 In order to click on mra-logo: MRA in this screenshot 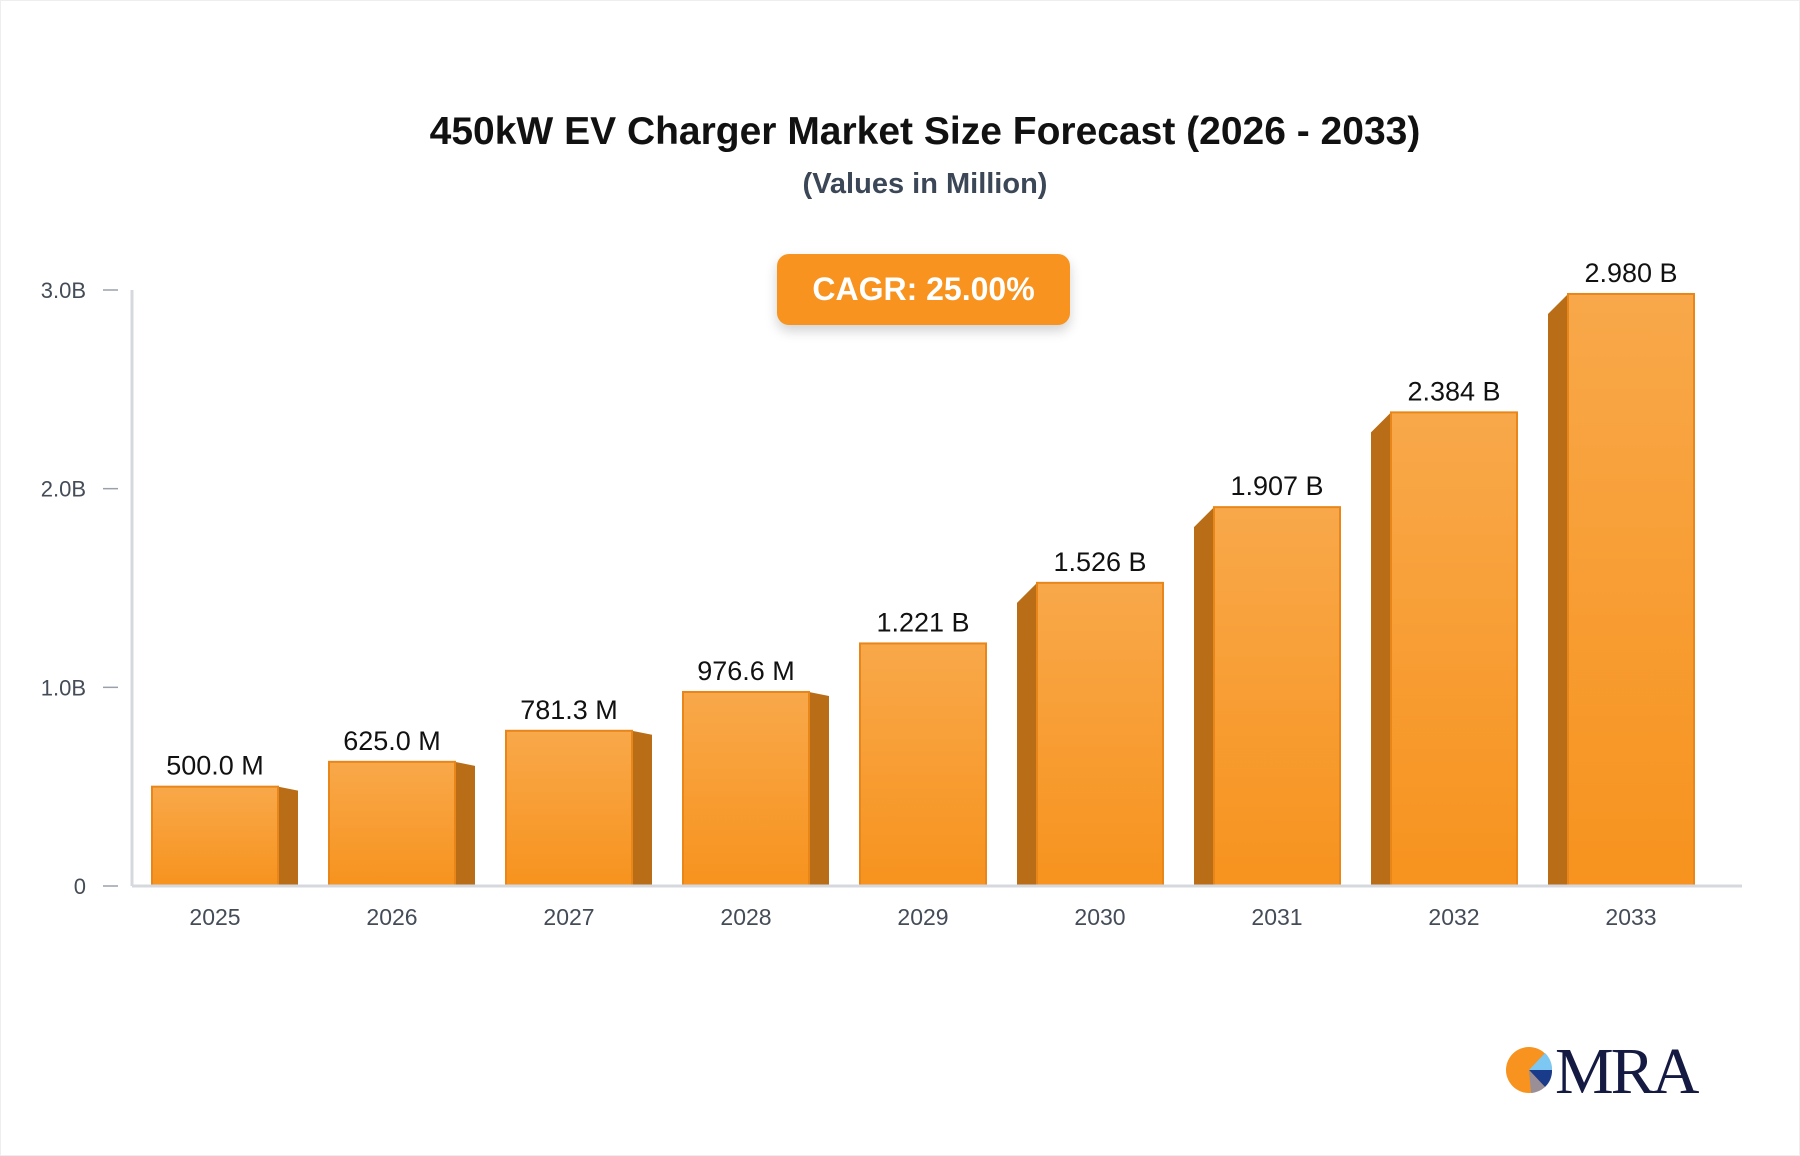, I will do `click(1602, 1071)`.